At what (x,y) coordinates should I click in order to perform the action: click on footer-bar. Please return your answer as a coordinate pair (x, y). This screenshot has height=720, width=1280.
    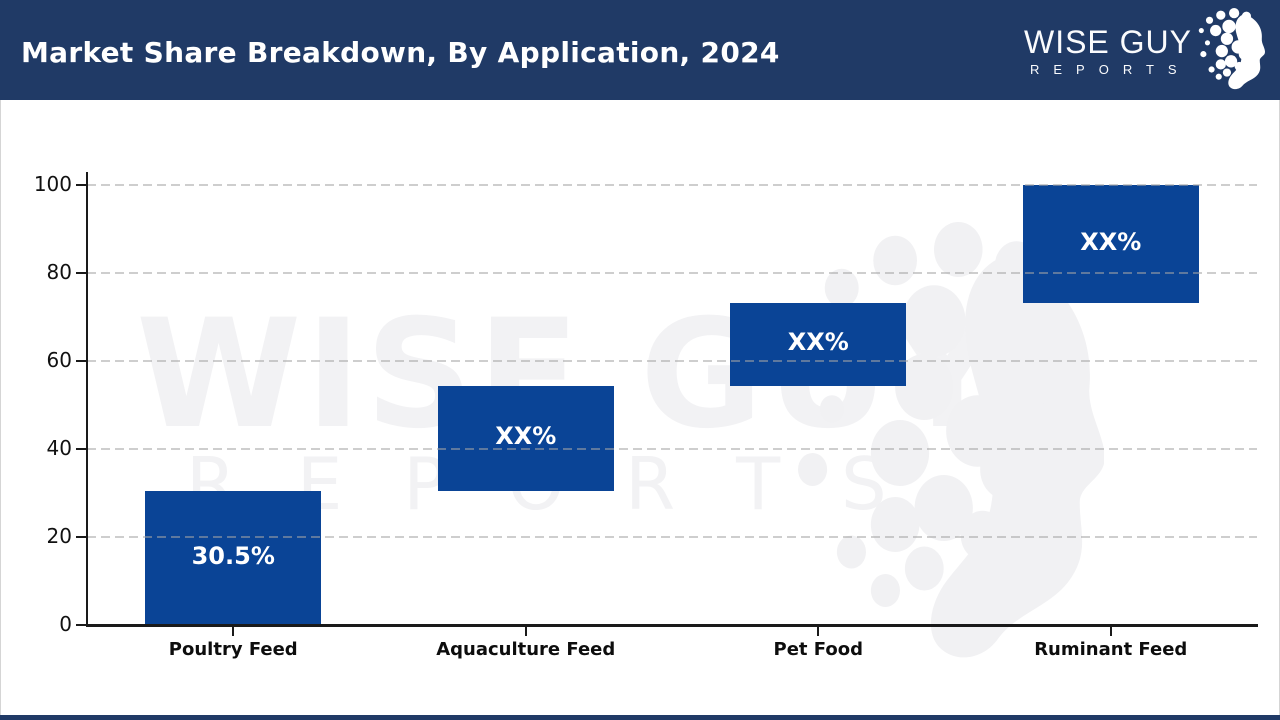
    Looking at the image, I should click on (640, 717).